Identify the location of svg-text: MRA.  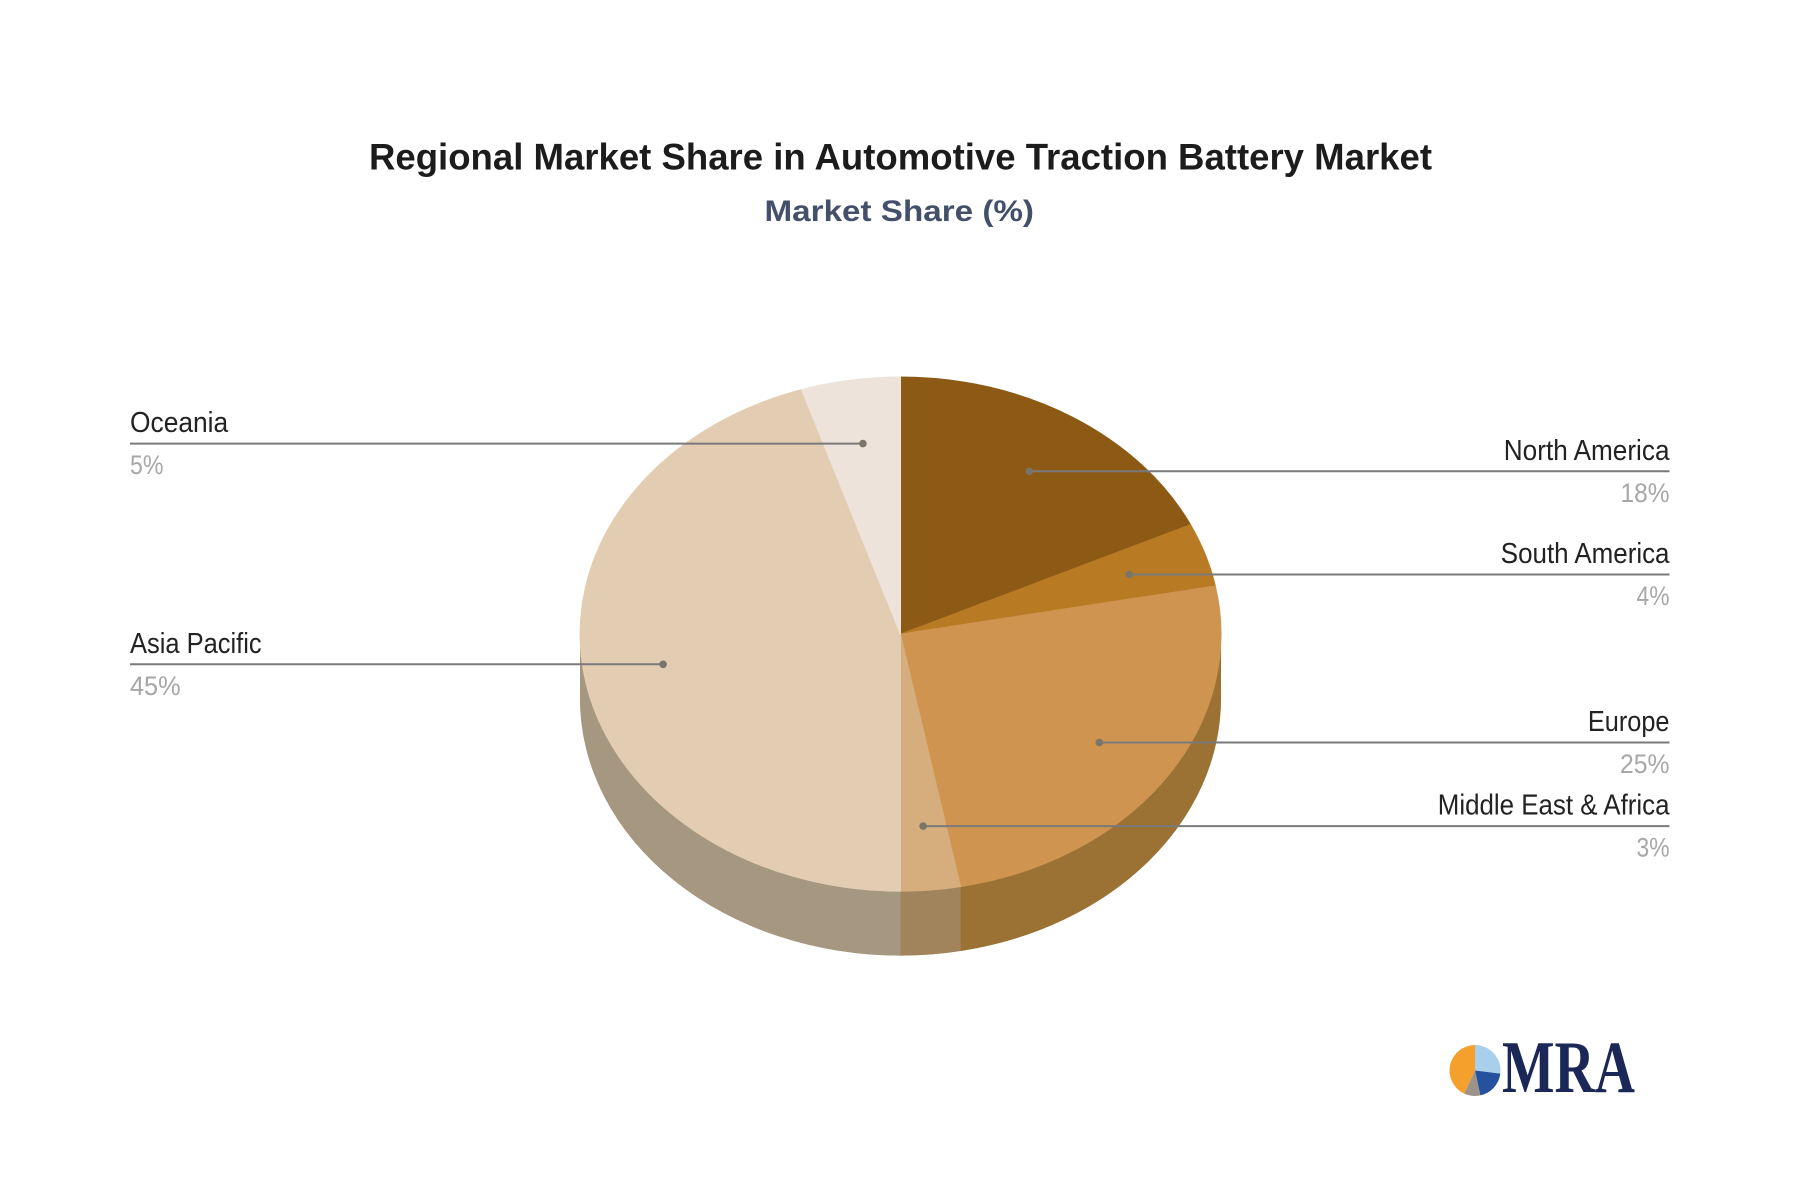
(1568, 1068).